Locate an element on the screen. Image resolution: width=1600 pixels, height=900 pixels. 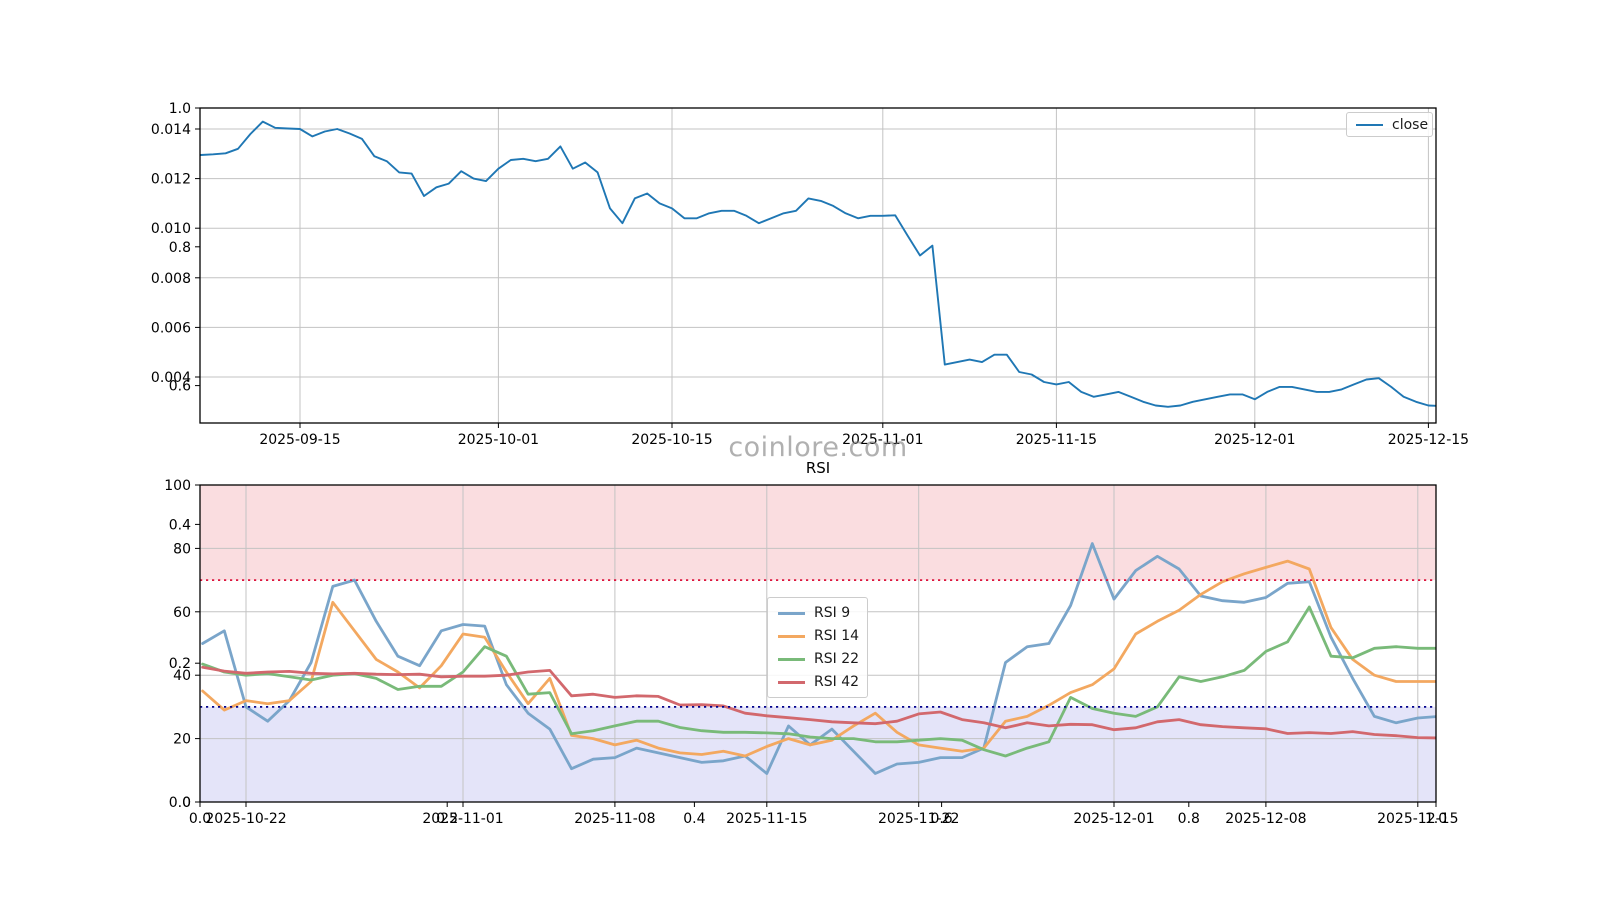
rsi-y-tick-label: 60 is located at coordinates (182, 613).